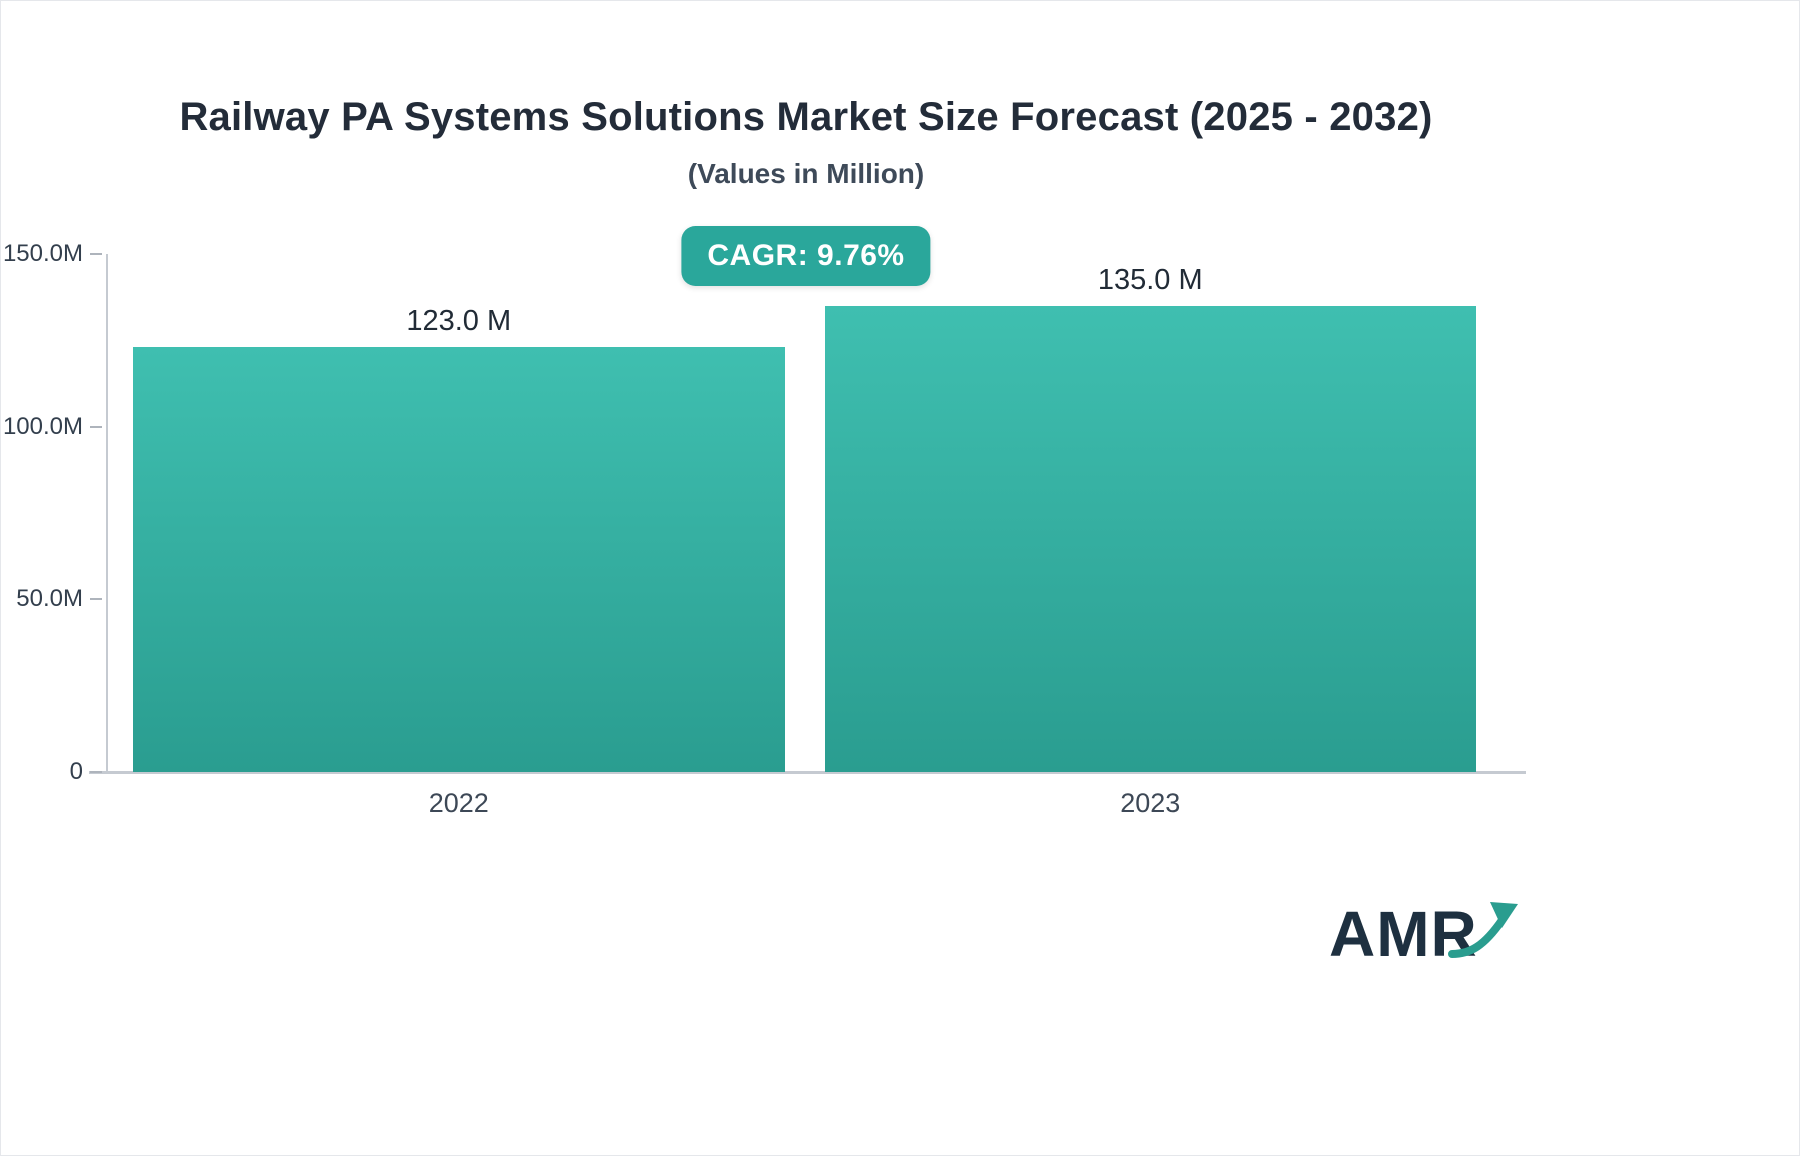  I want to click on cagr-badge: CAGR: 9.76%, so click(806, 256).